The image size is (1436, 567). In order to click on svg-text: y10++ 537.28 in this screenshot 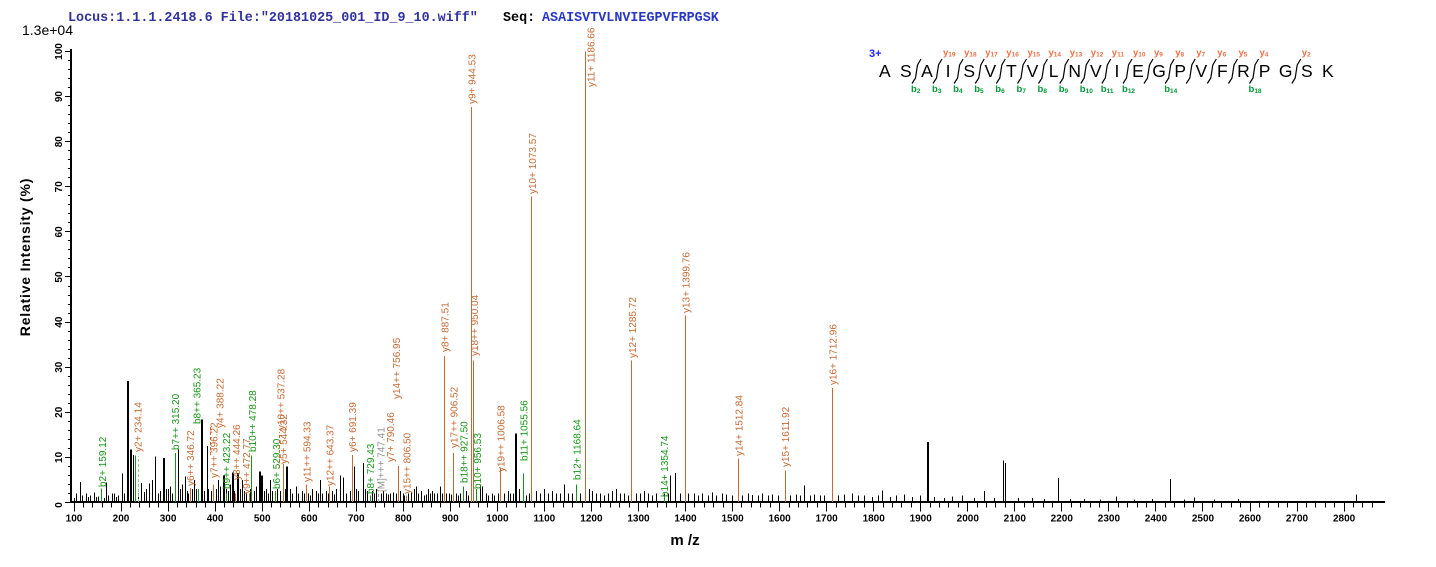, I will do `click(282, 399)`.